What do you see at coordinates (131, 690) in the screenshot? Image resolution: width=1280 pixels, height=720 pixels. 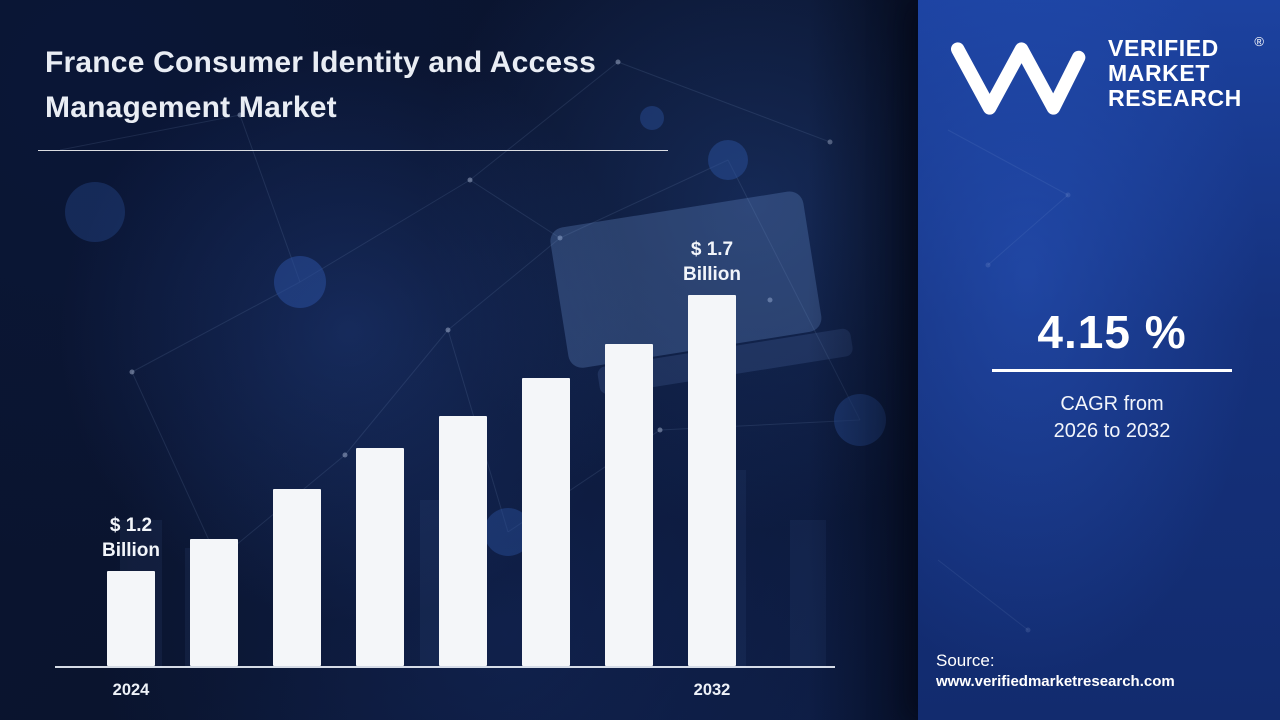 I see `x-axis-label: 2024` at bounding box center [131, 690].